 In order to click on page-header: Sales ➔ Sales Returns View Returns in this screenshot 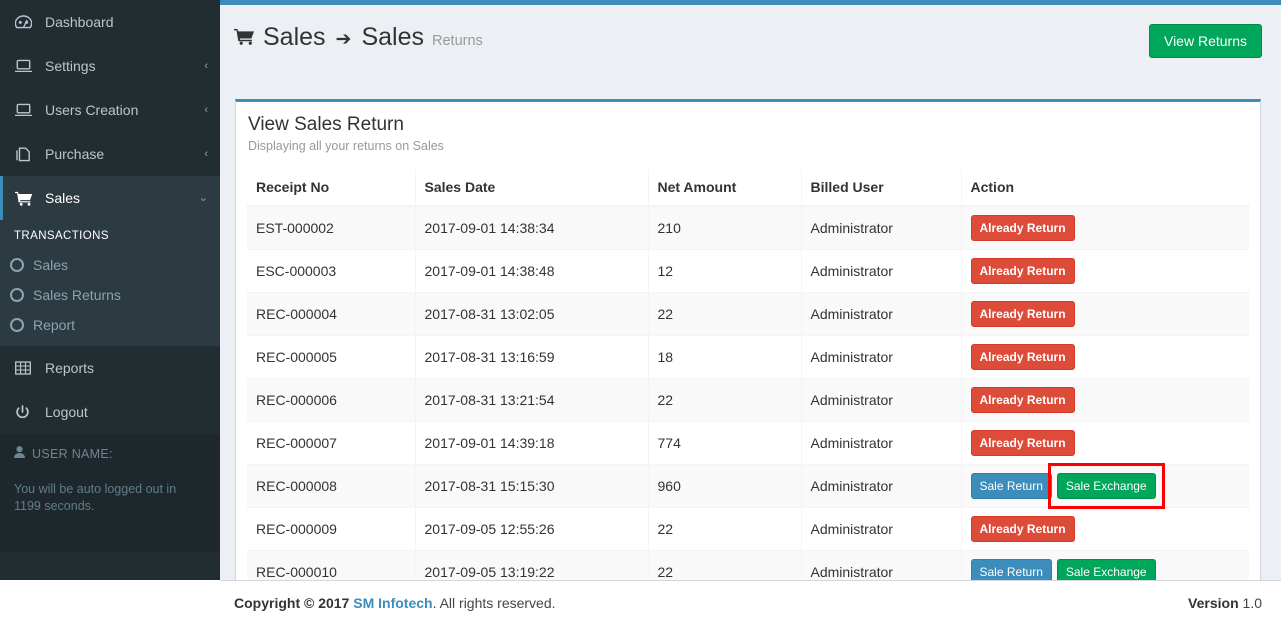, I will do `click(750, 49)`.